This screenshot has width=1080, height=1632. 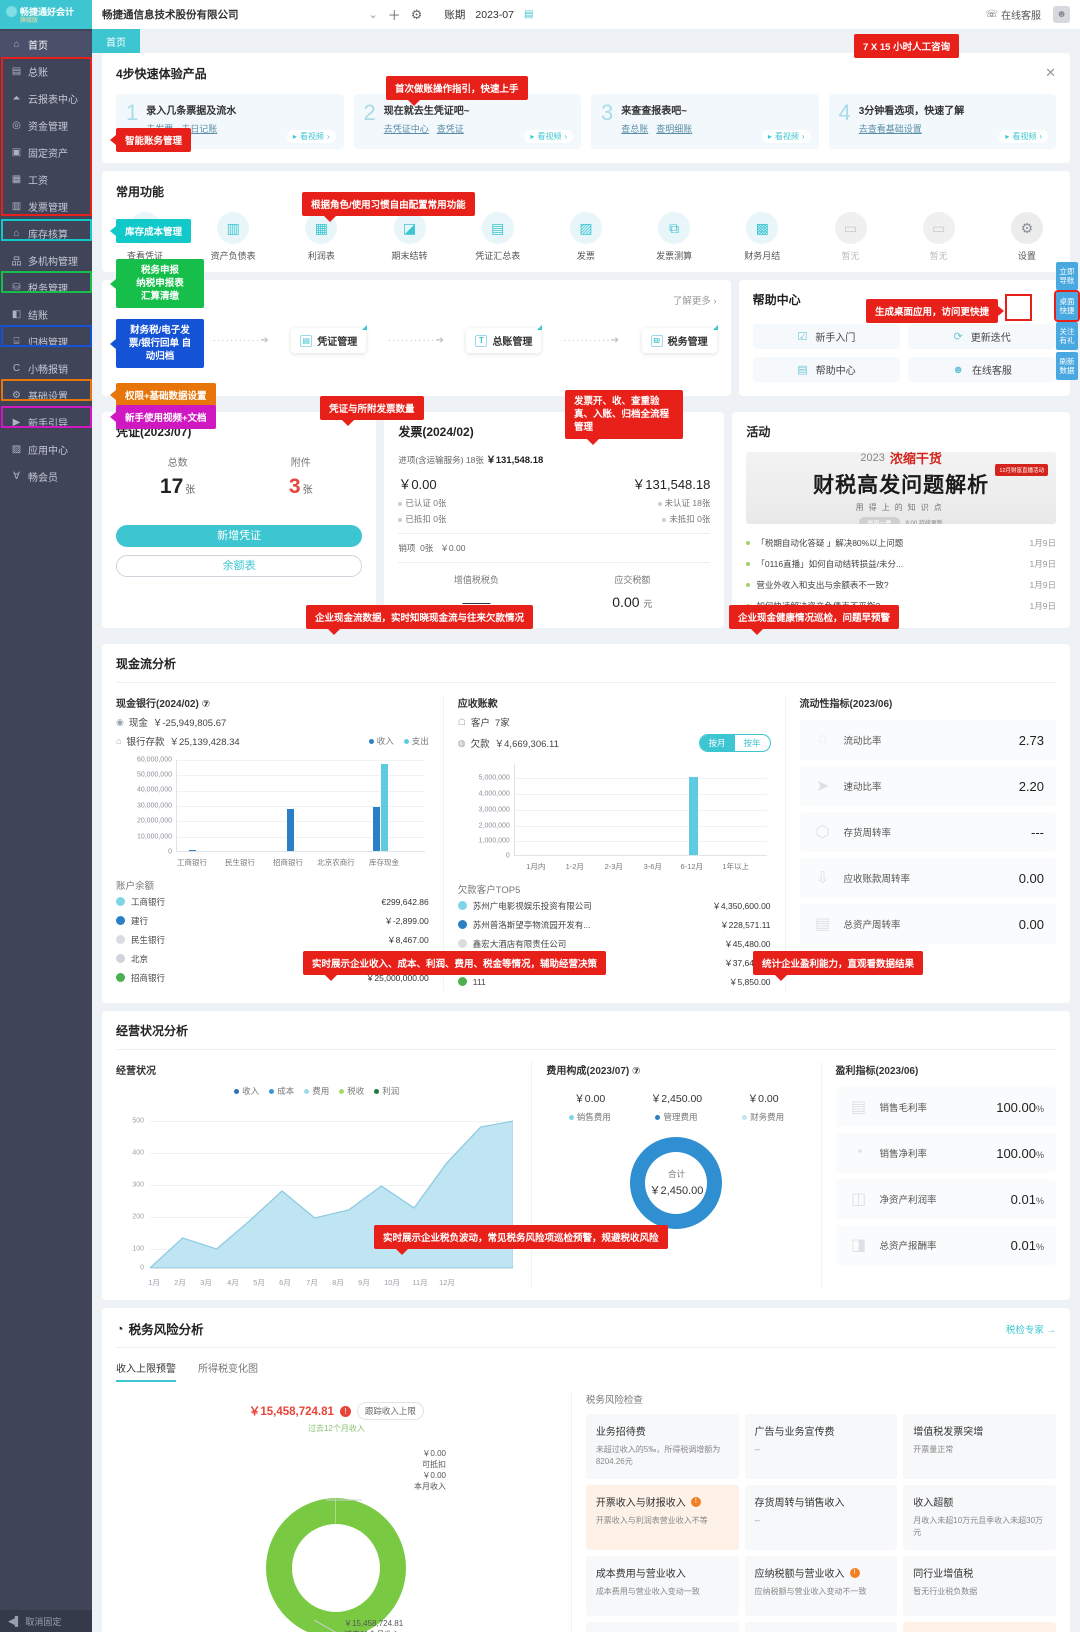 What do you see at coordinates (329, 339) in the screenshot?
I see `flow-node-voucher: ▤ 凭证管理` at bounding box center [329, 339].